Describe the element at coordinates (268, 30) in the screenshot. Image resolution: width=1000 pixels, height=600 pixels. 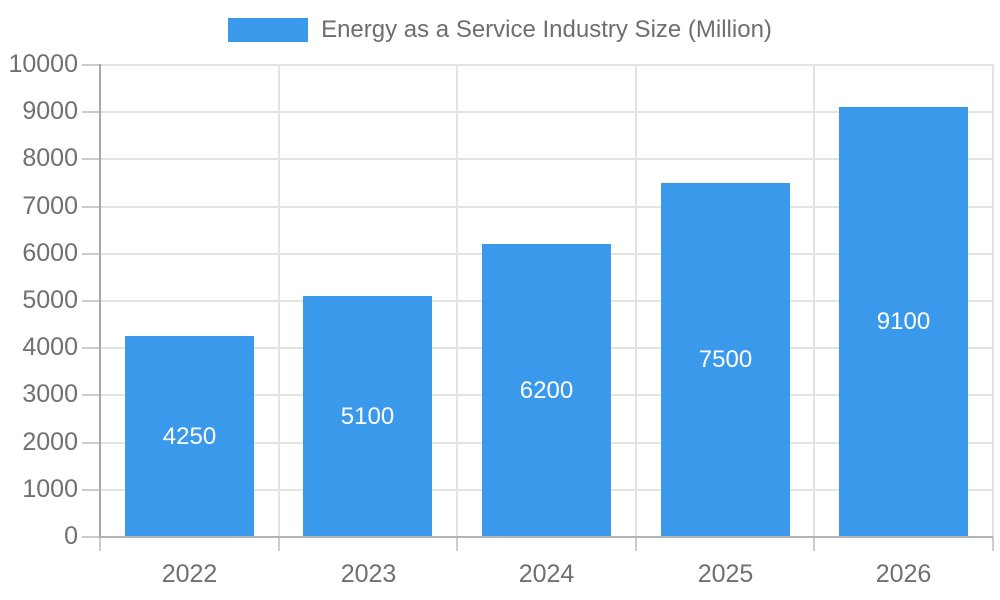
I see `legend-swatch` at that location.